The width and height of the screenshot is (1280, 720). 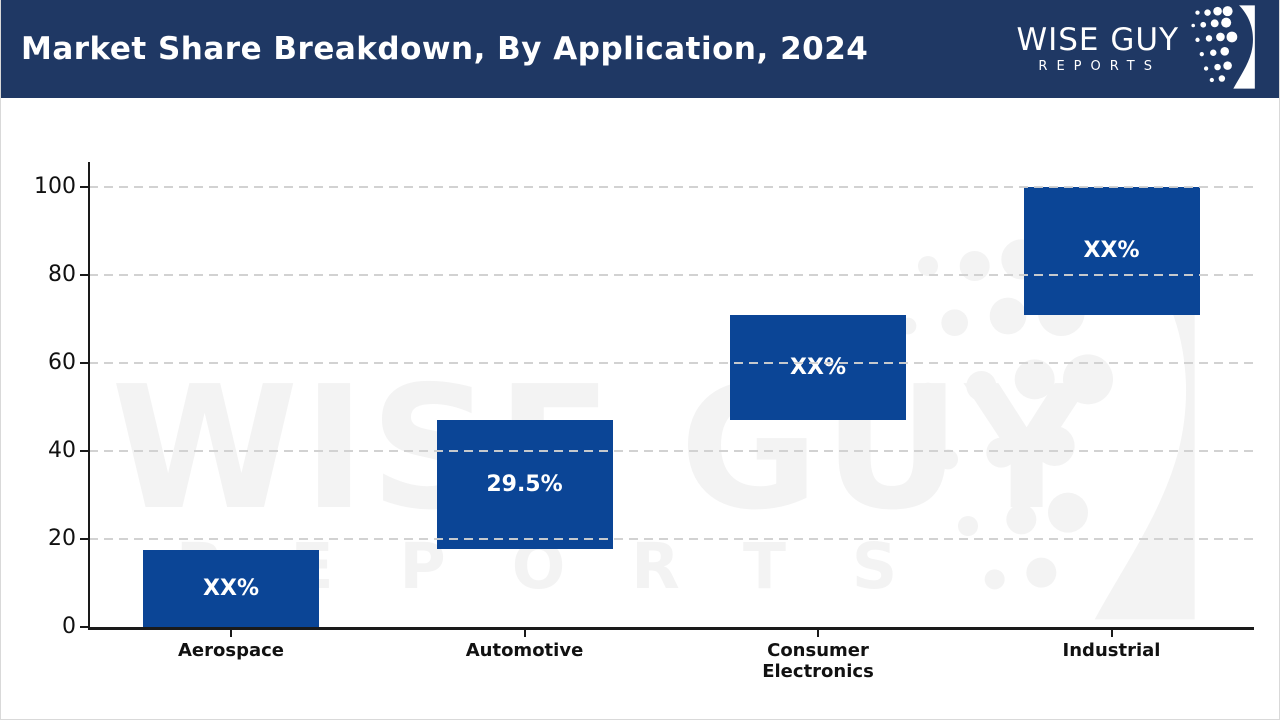 I want to click on bar-value-label-automotive: 29.5%, so click(x=524, y=485).